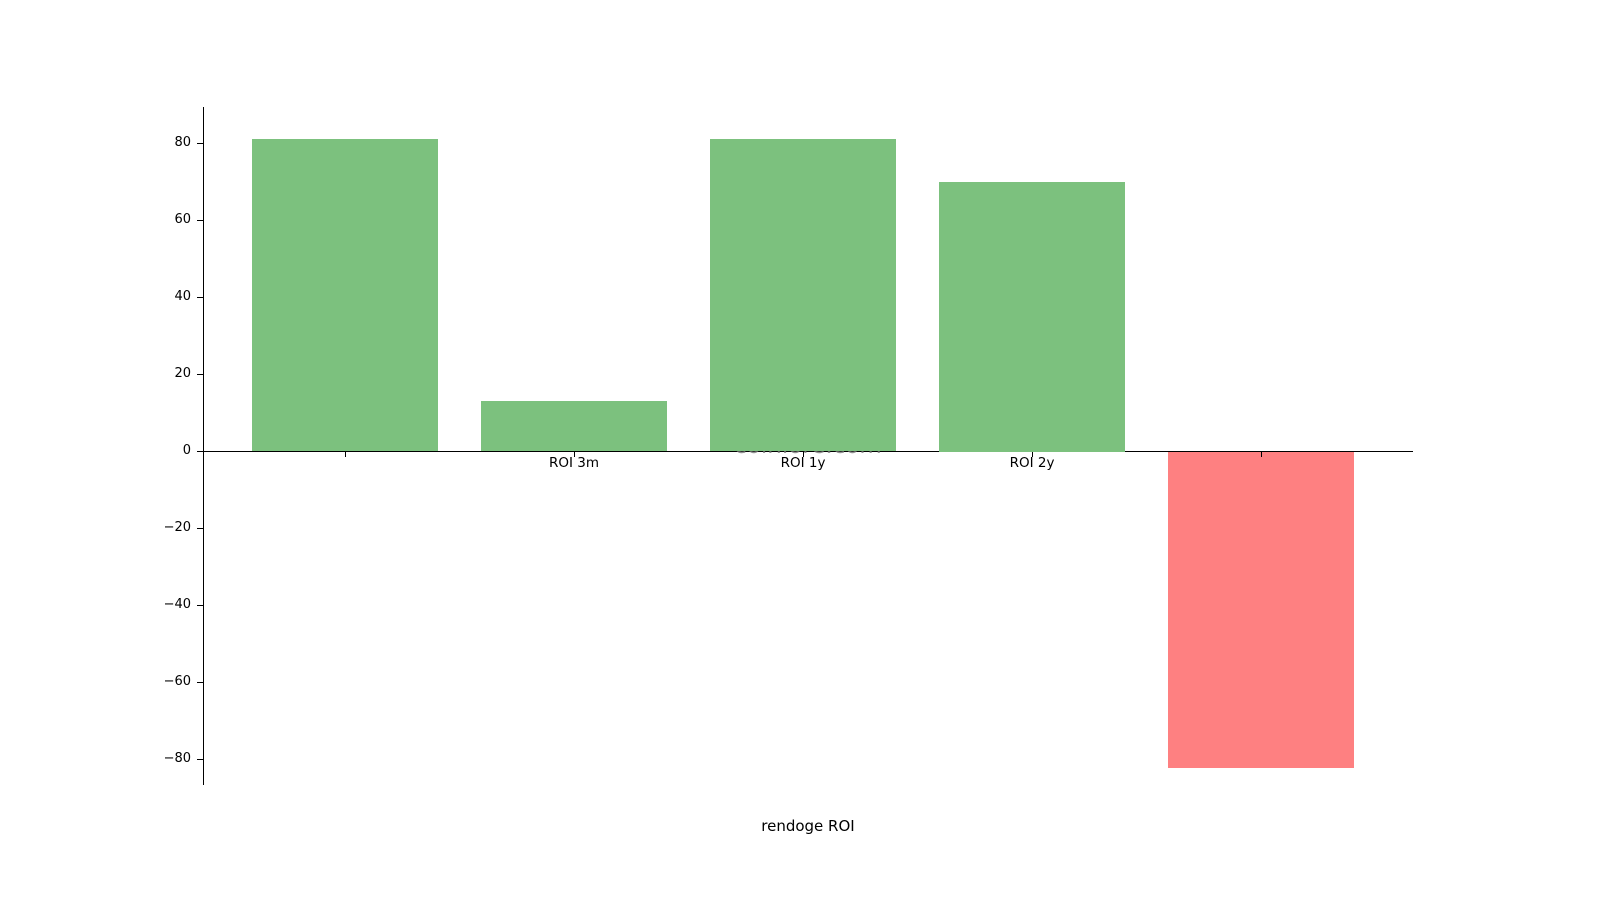 This screenshot has width=1600, height=900. I want to click on x-axis-tick-label: ROI 3m, so click(574, 463).